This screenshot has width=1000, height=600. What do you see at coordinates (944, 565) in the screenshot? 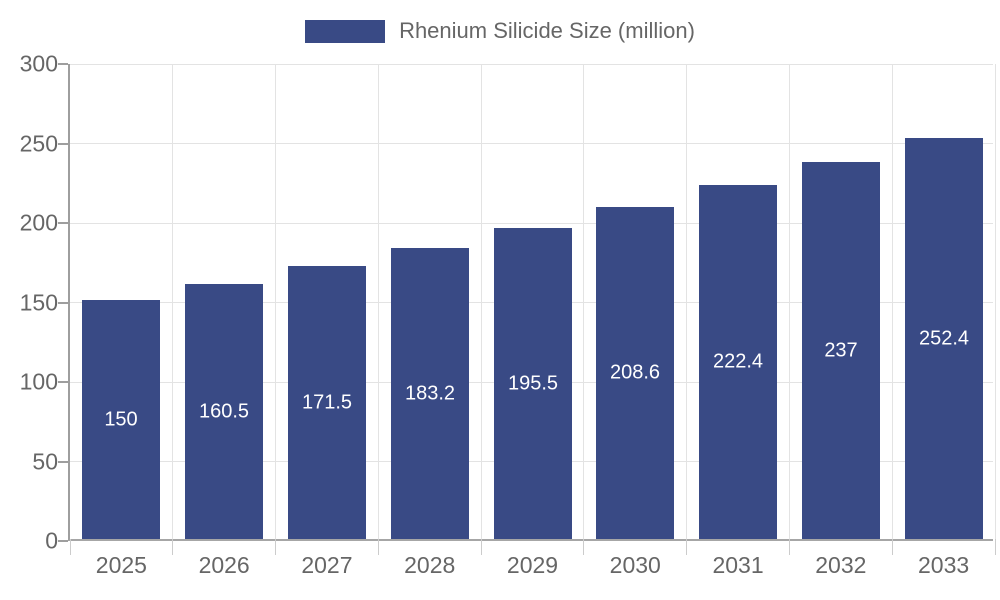
I see `x-axis-tick-label: 2033` at bounding box center [944, 565].